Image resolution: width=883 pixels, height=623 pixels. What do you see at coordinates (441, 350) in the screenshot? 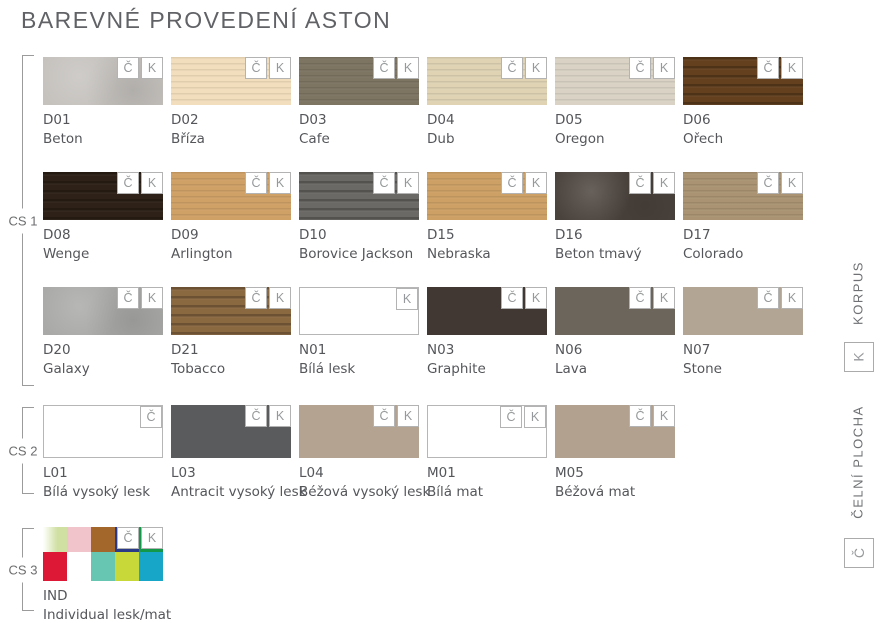
I see `swatch-code: N03` at bounding box center [441, 350].